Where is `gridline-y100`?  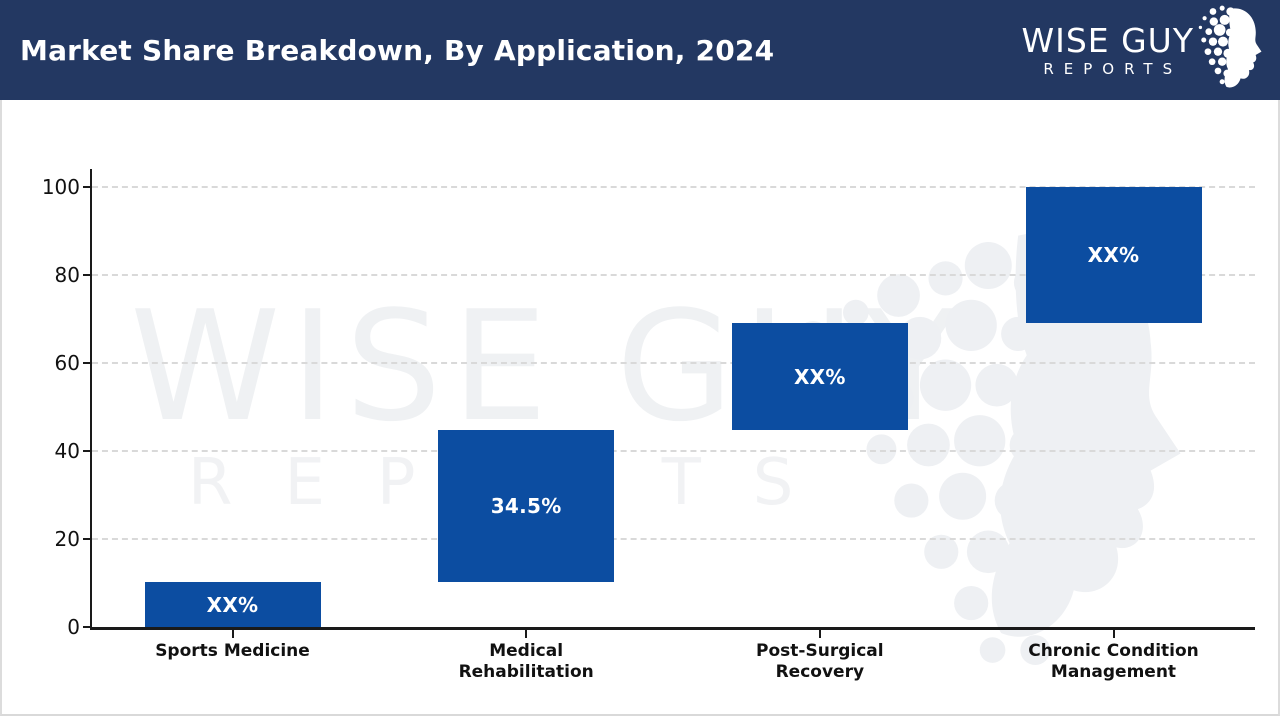
gridline-y100 is located at coordinates (673, 187).